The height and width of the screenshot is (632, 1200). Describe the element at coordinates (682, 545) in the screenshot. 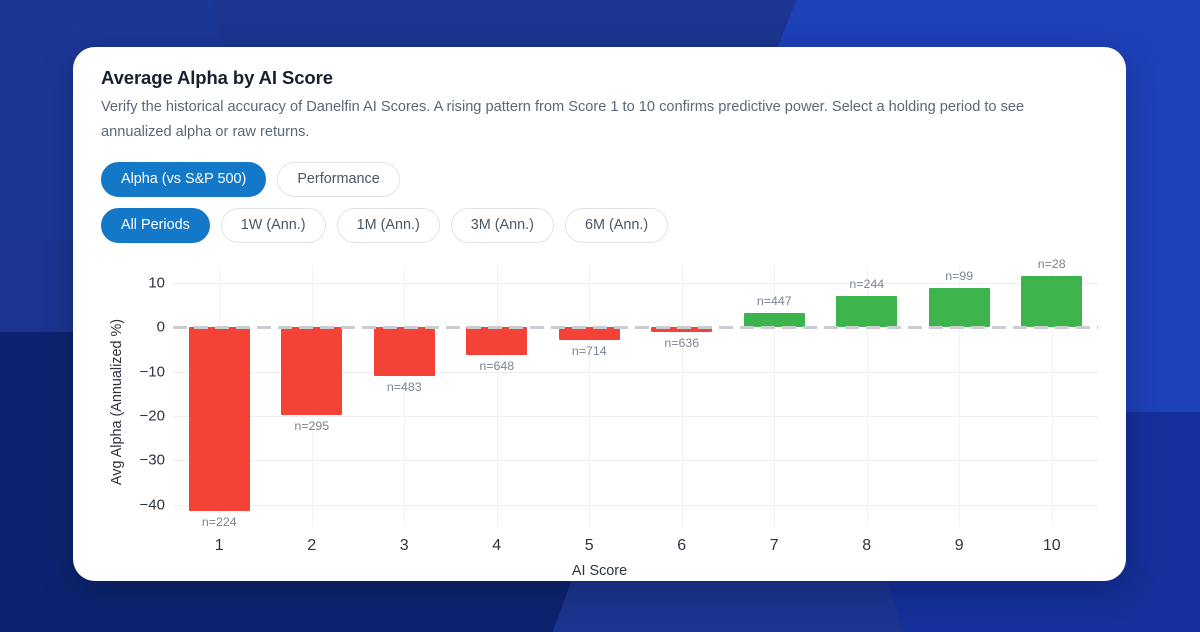

I see `x-axis-tick-label: 6` at that location.